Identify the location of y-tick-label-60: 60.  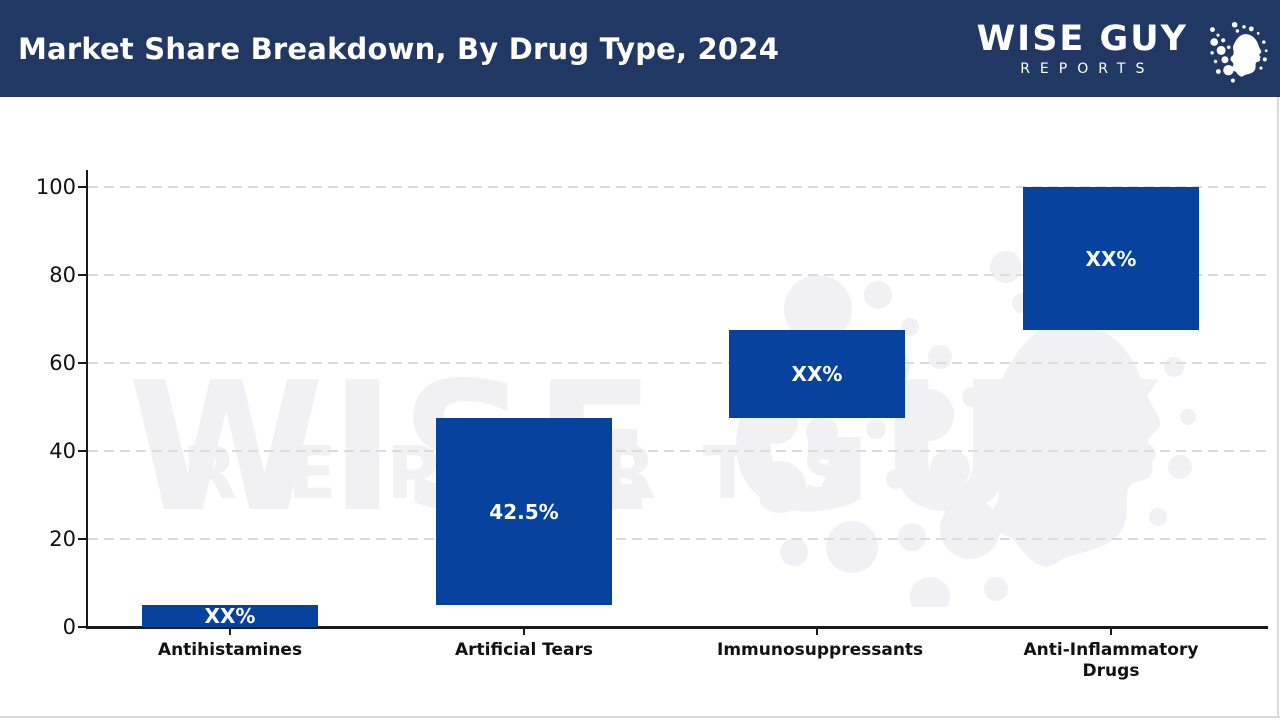
(62, 363).